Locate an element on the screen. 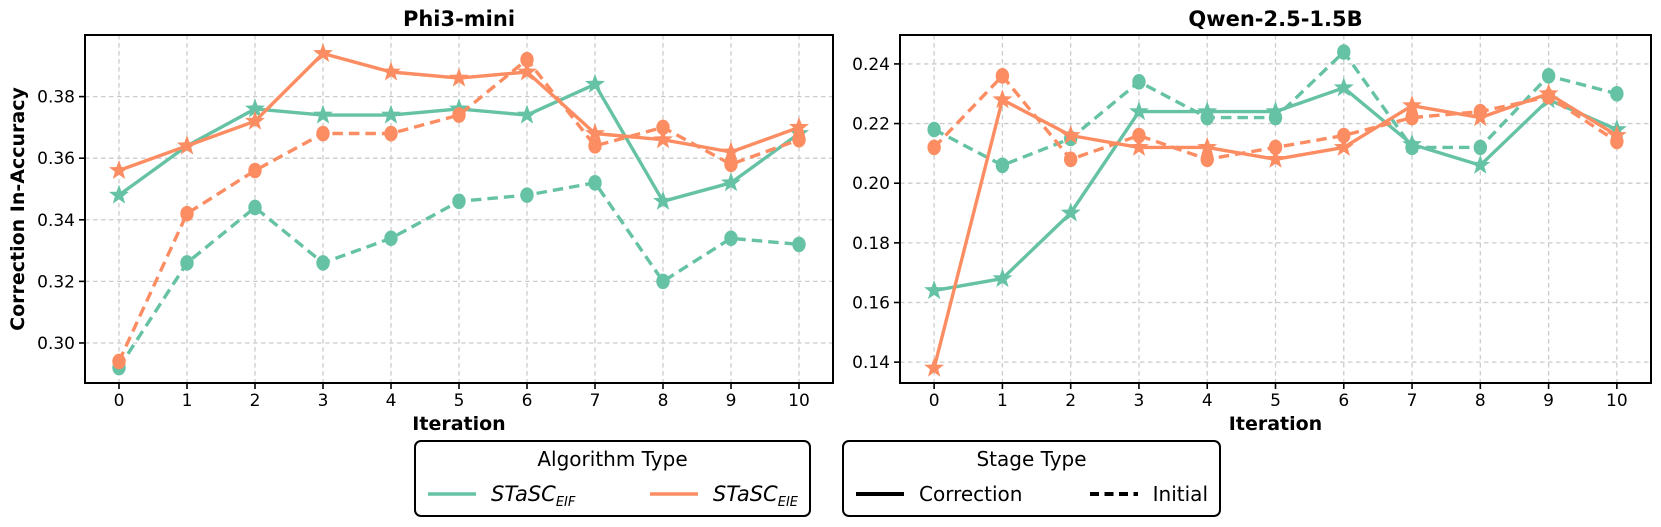 Image resolution: width=1661 pixels, height=527 pixels. legend-label-correction: Correction is located at coordinates (971, 494).